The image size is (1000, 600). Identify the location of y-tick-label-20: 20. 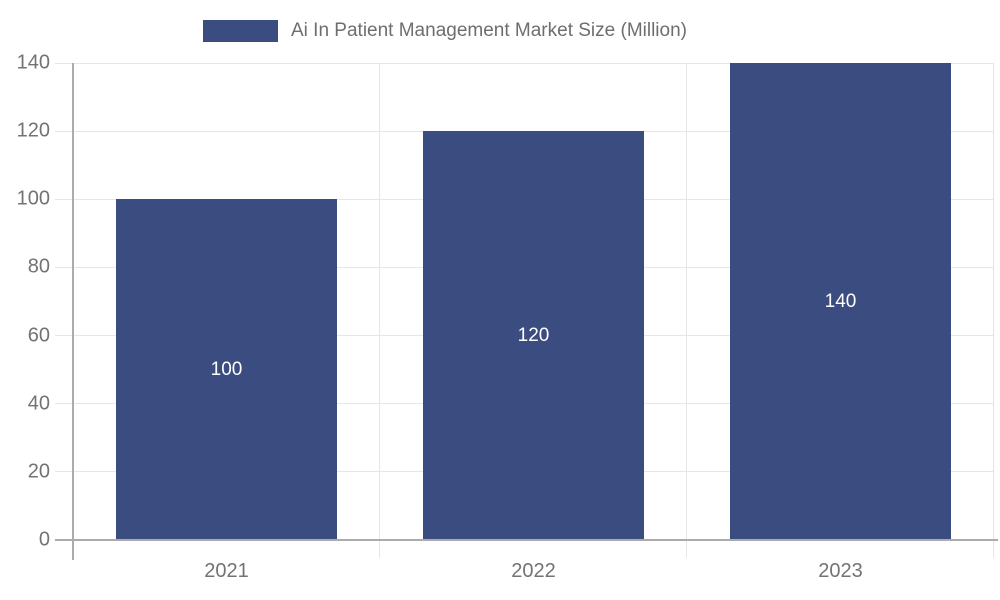
(38, 471).